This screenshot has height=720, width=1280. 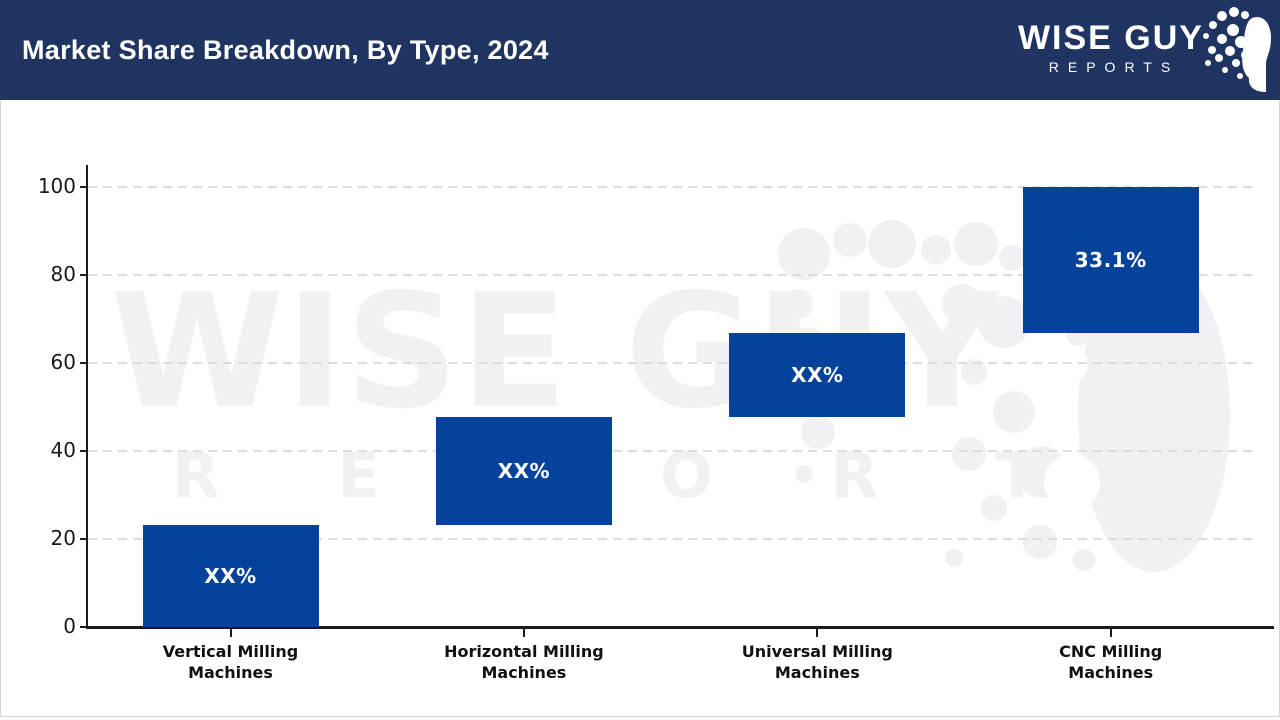 I want to click on bar-value-label: 33.1%, so click(x=1110, y=259).